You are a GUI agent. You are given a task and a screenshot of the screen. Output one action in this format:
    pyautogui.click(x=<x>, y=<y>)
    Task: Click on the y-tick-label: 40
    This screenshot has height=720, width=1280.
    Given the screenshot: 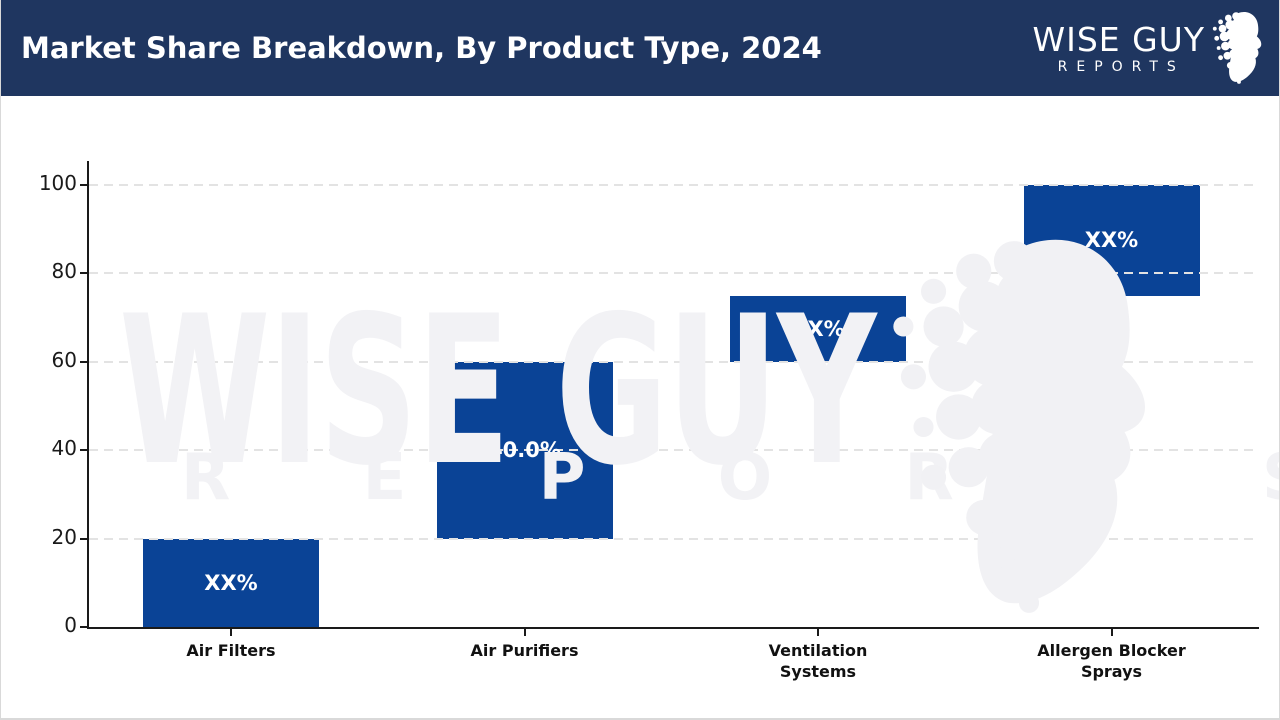 What is the action you would take?
    pyautogui.click(x=64, y=448)
    